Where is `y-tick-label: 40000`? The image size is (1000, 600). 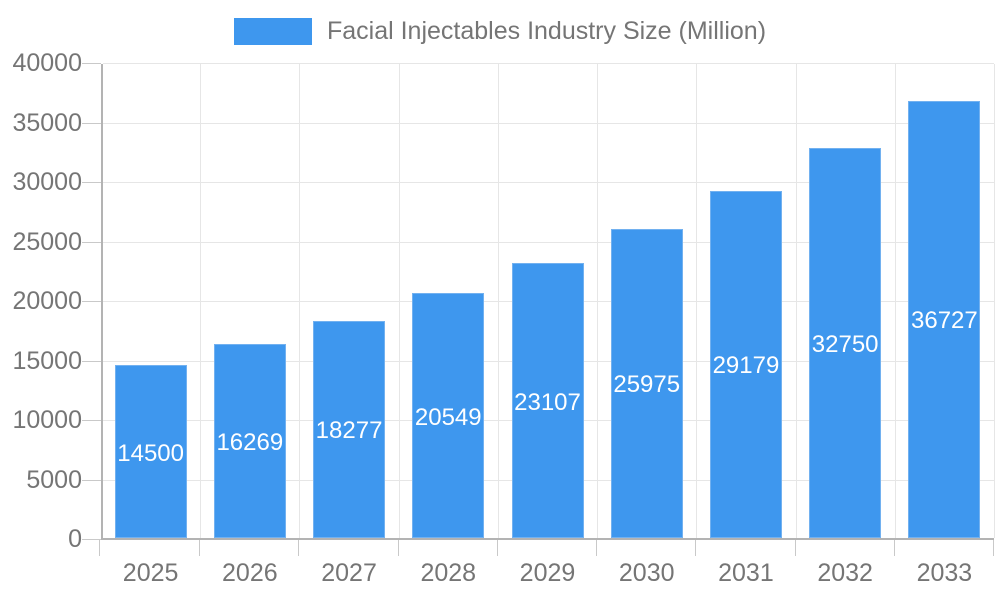
y-tick-label: 40000 is located at coordinates (47, 63).